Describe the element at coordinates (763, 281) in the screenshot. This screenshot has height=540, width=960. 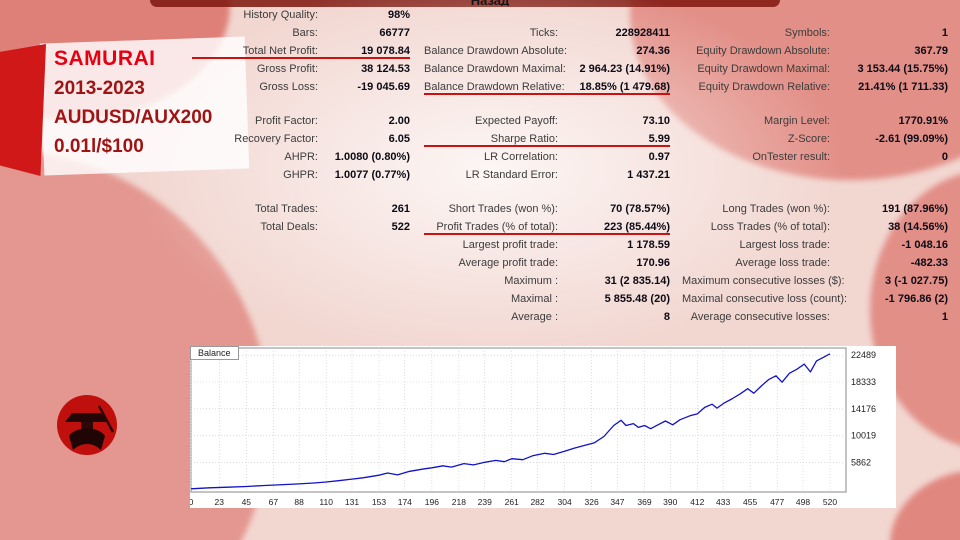
I see `stat-label: Maximum consecutive losses ($):` at that location.